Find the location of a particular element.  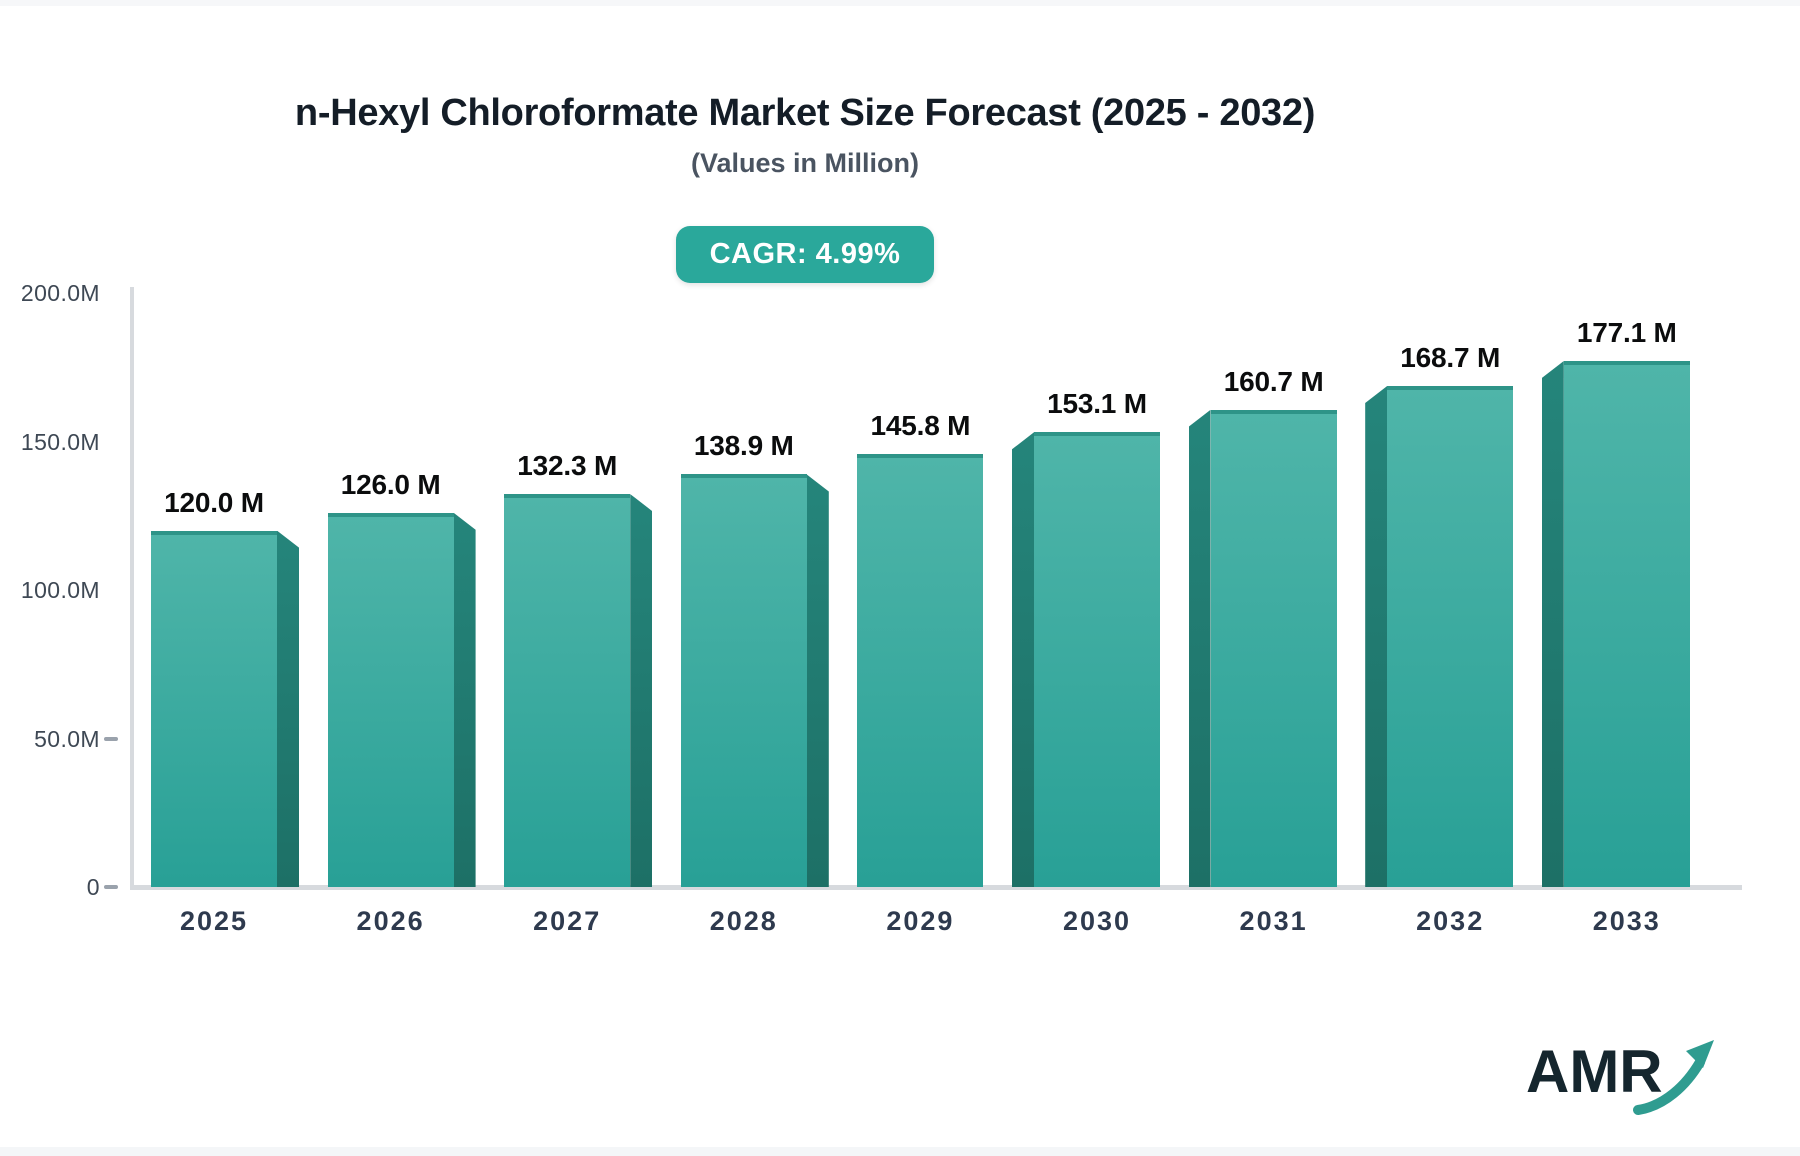

x-tick-label: 2027 is located at coordinates (567, 921).